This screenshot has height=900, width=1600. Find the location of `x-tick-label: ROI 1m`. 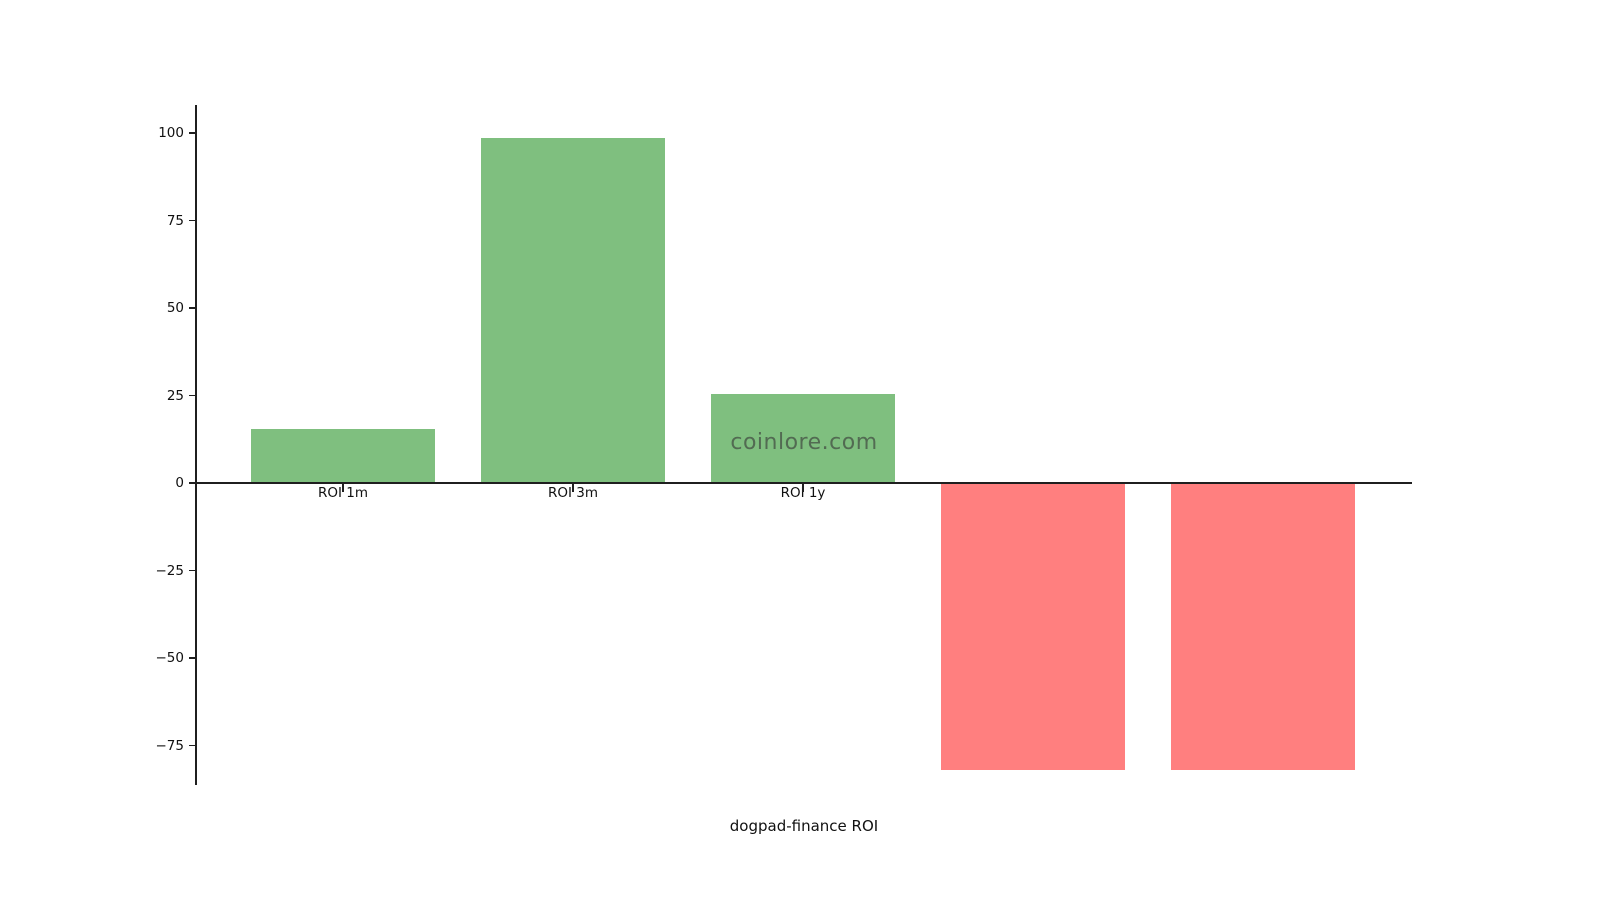

x-tick-label: ROI 1m is located at coordinates (343, 493).